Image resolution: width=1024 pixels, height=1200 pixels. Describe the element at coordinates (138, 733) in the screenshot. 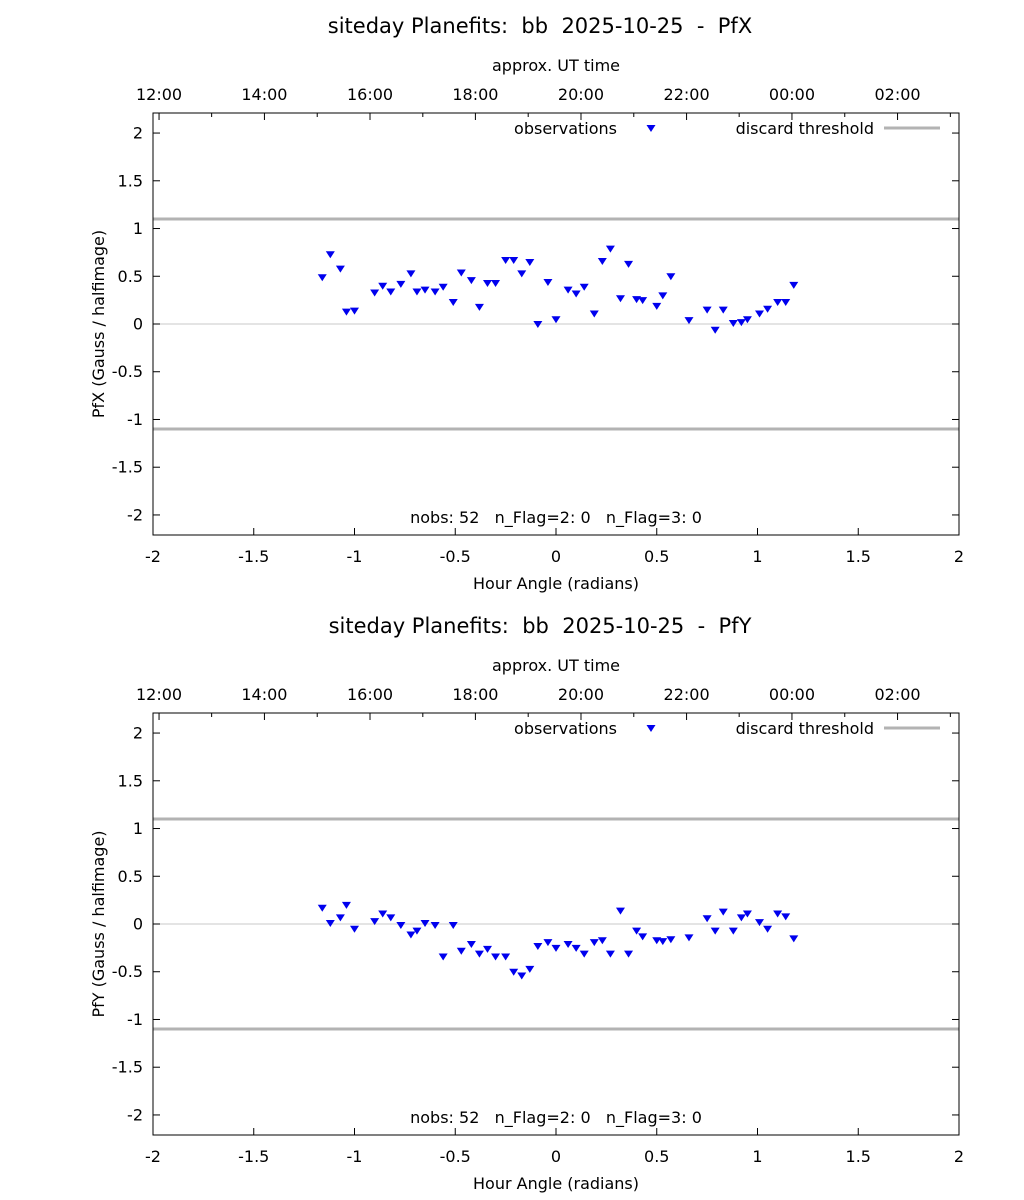

I see `y-tick-label: 2` at that location.